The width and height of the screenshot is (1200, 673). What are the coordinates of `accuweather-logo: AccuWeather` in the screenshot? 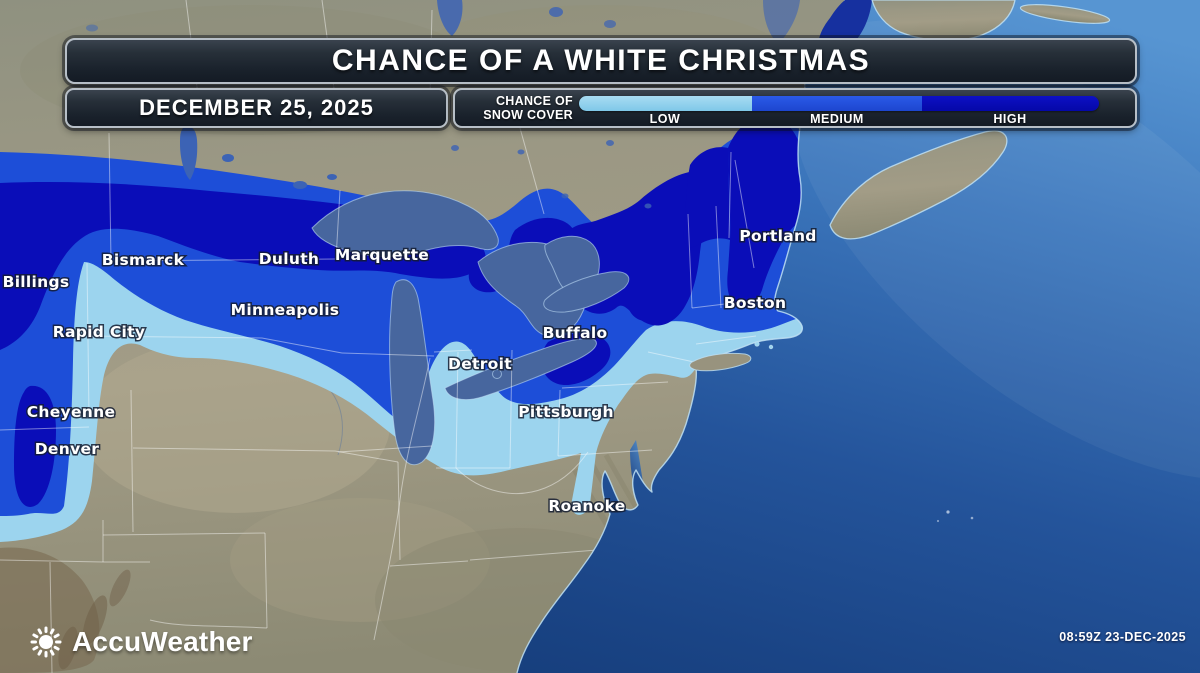 It's located at (140, 642).